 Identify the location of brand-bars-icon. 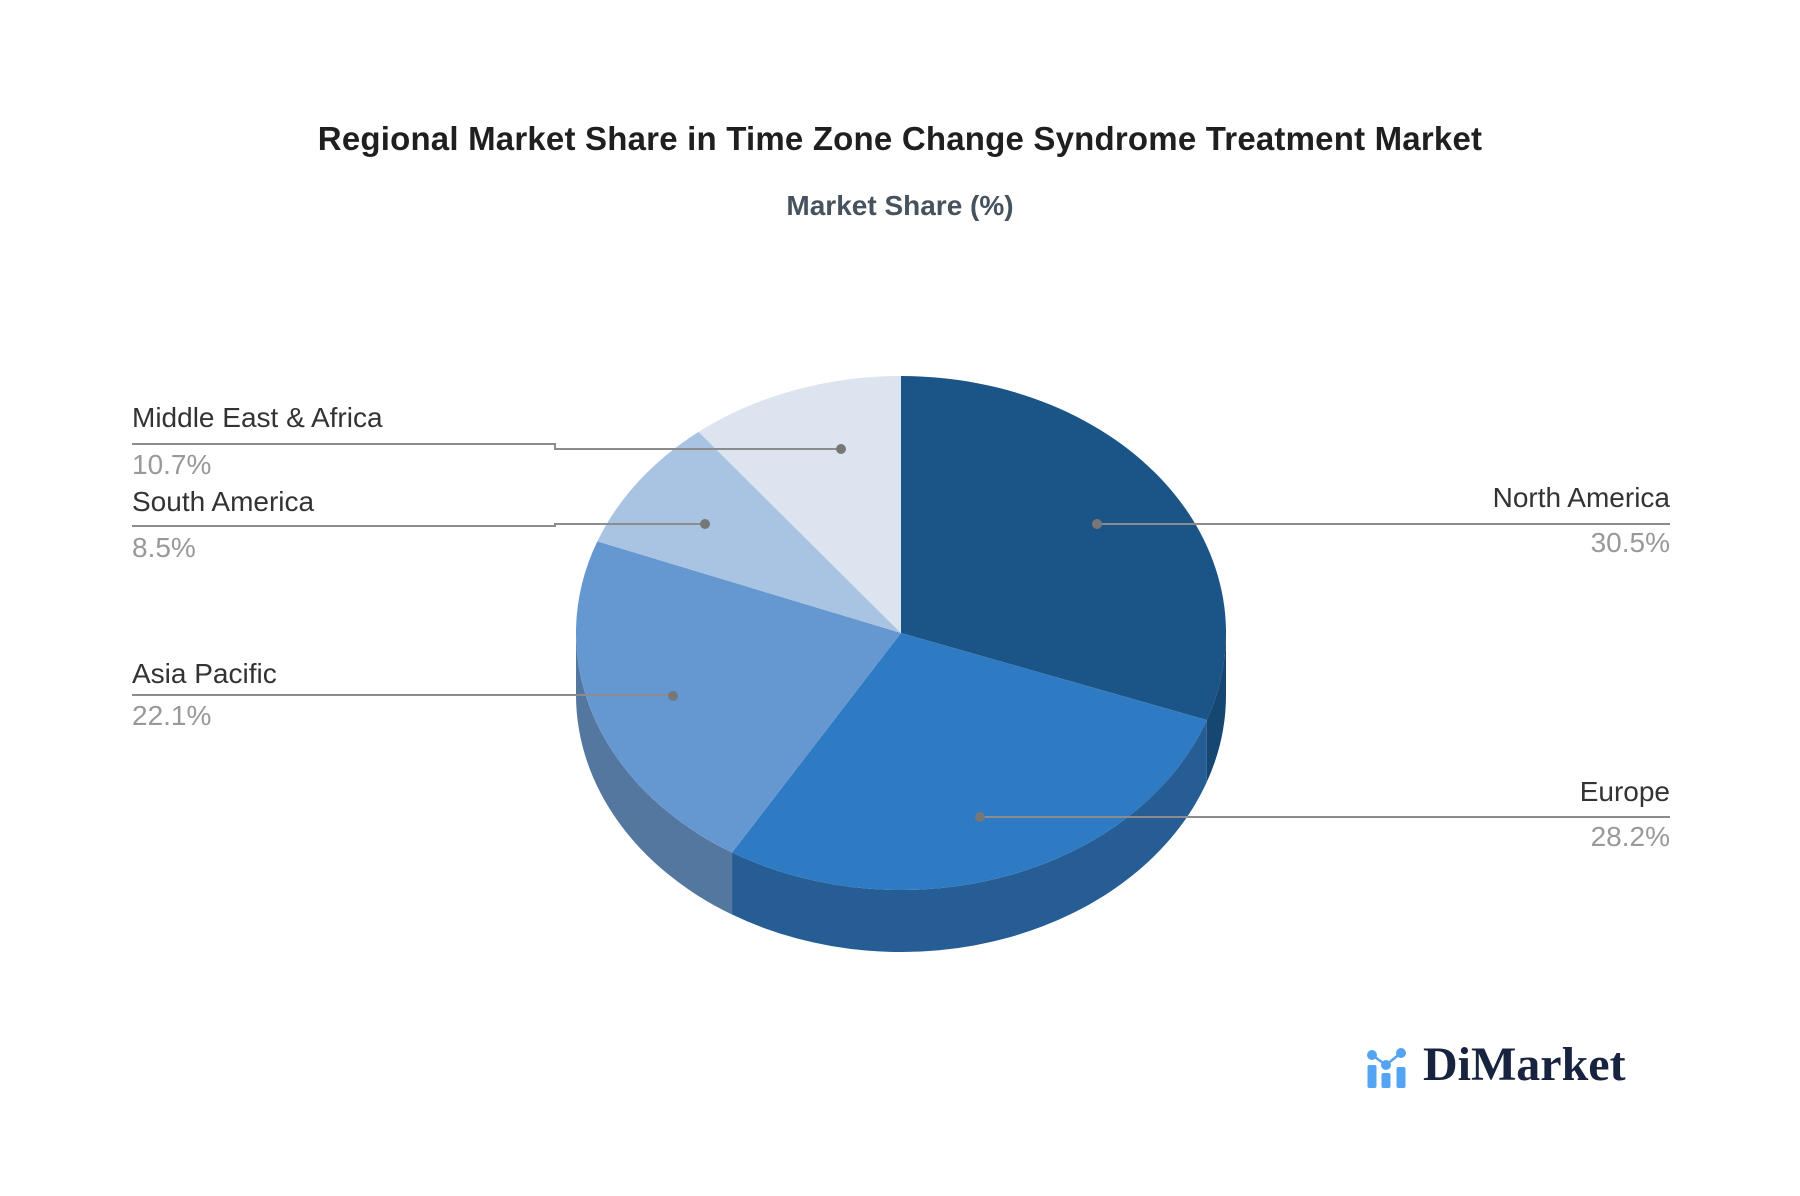
(1386, 1068).